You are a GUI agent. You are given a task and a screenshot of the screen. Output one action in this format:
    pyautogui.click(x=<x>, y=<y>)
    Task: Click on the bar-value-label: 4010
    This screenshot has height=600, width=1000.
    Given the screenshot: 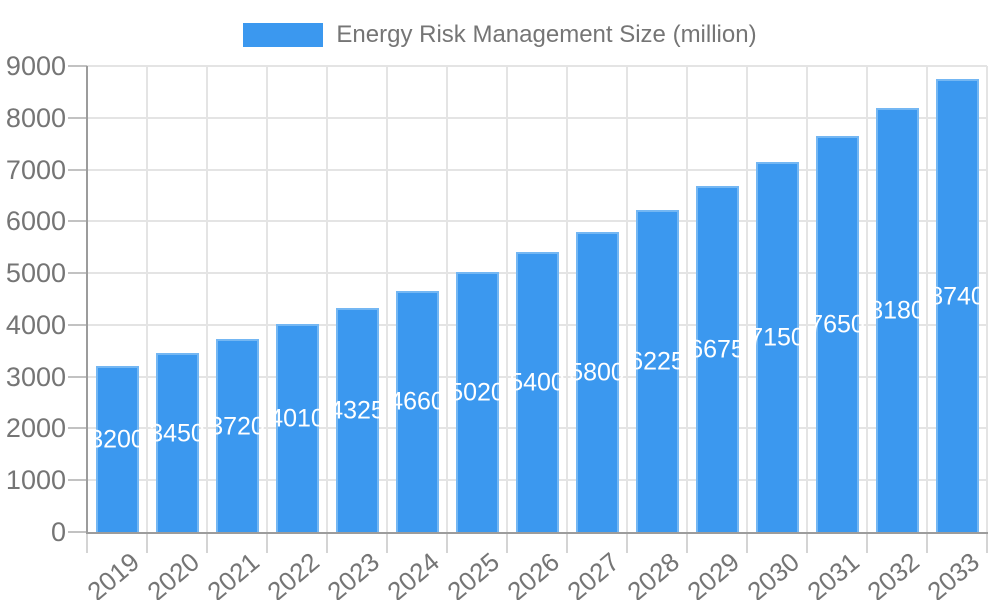 What is the action you would take?
    pyautogui.click(x=297, y=418)
    